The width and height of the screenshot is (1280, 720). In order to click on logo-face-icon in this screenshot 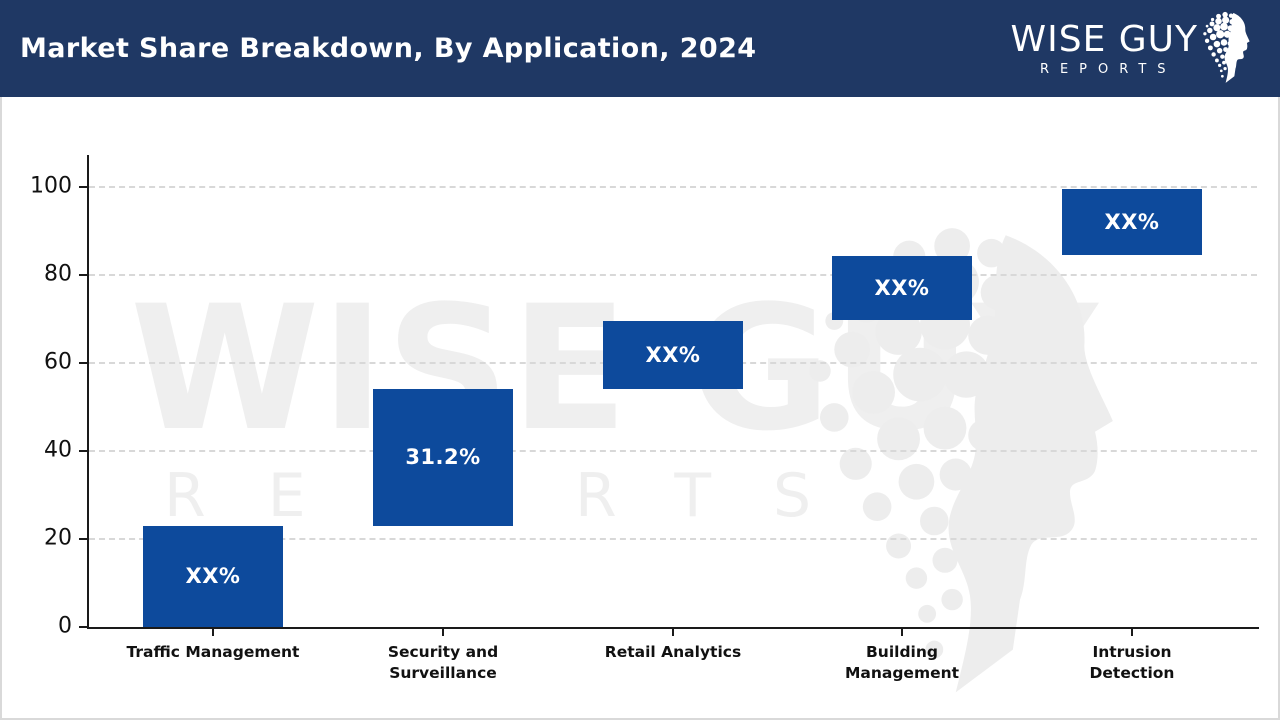, I will do `click(1224, 49)`.